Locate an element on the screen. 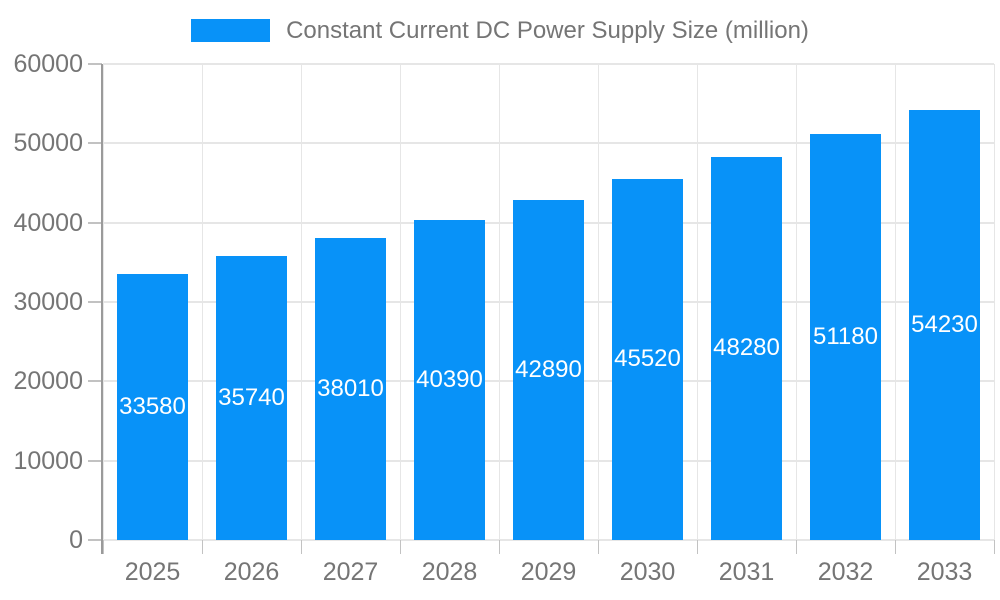 The height and width of the screenshot is (600, 1000). bar-value-label-2030: 45520 is located at coordinates (647, 359).